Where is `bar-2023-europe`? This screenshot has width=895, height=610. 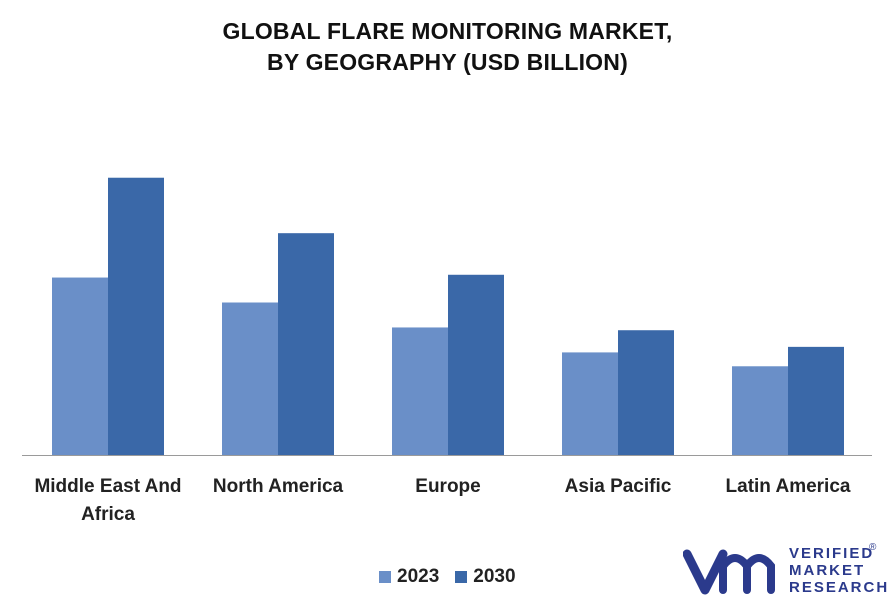 bar-2023-europe is located at coordinates (420, 391).